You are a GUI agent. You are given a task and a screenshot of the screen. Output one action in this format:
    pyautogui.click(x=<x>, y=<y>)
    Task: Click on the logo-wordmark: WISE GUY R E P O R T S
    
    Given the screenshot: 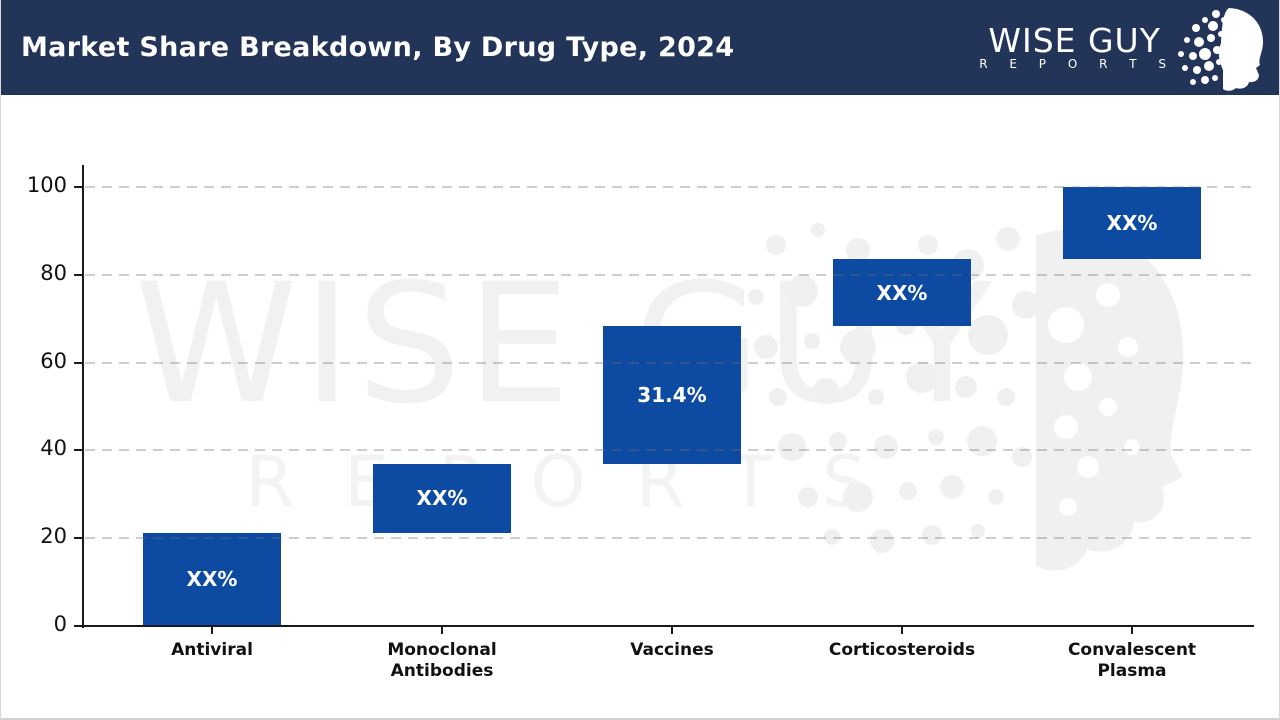 What is the action you would take?
    pyautogui.click(x=1074, y=46)
    